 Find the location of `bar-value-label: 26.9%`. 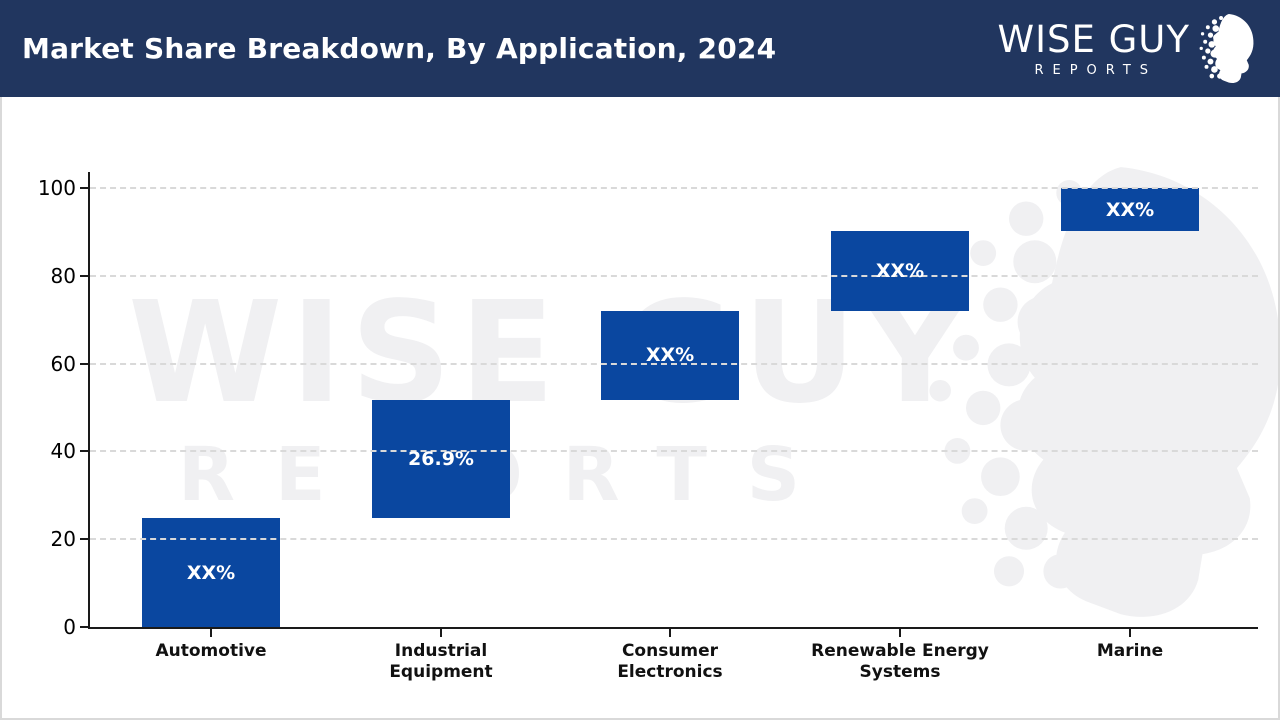

bar-value-label: 26.9% is located at coordinates (441, 459).